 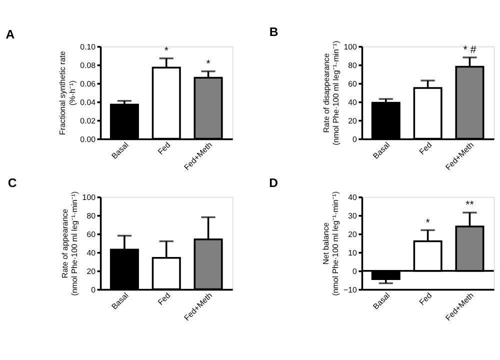 I want to click on y-axis-title: Rate of appearance (nmol Phe·100 ml leg⁻¹·min⁻¹), so click(x=70, y=243).